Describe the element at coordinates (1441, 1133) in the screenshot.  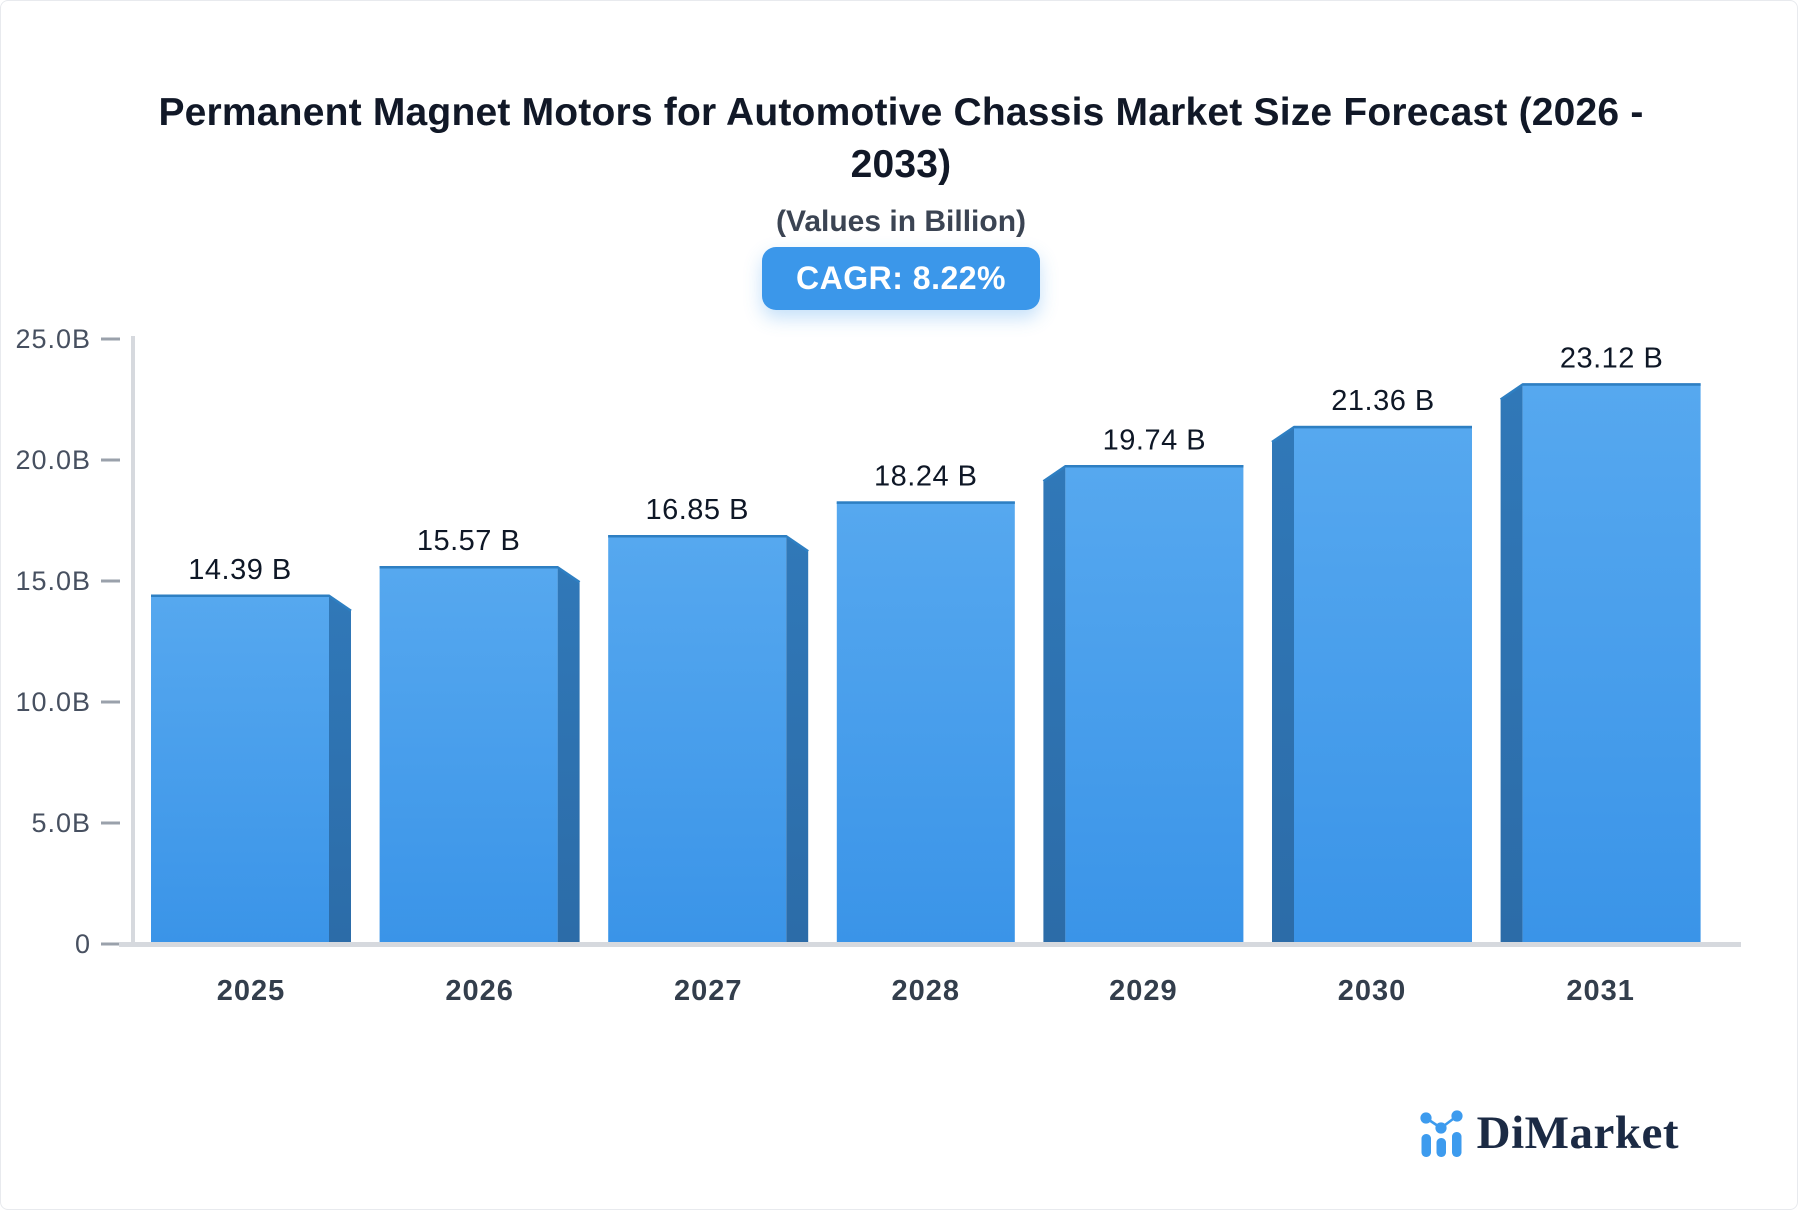
I see `bar-chart-with-dots-icon` at that location.